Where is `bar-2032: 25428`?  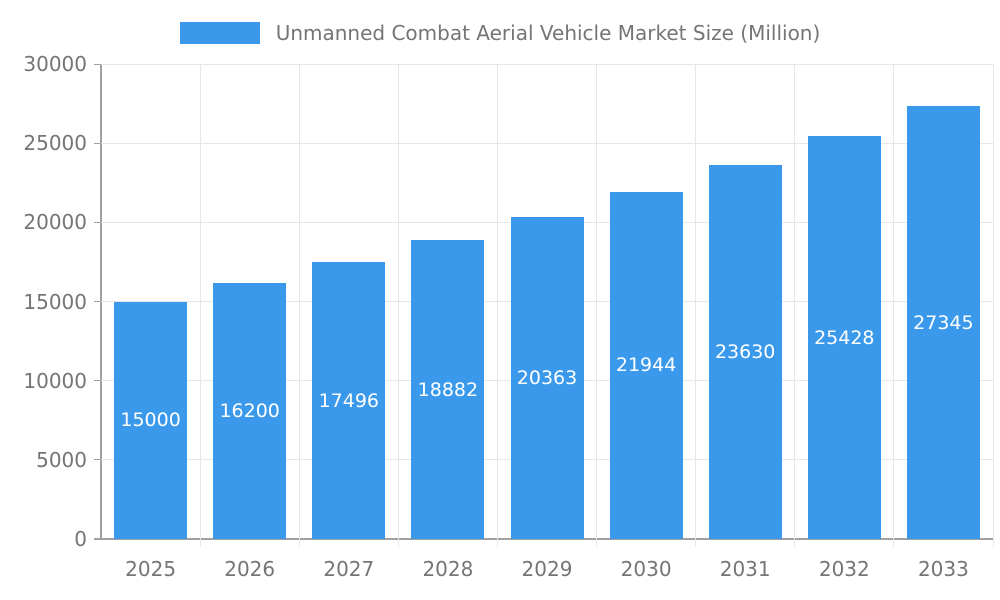
bar-2032: 25428 is located at coordinates (844, 337).